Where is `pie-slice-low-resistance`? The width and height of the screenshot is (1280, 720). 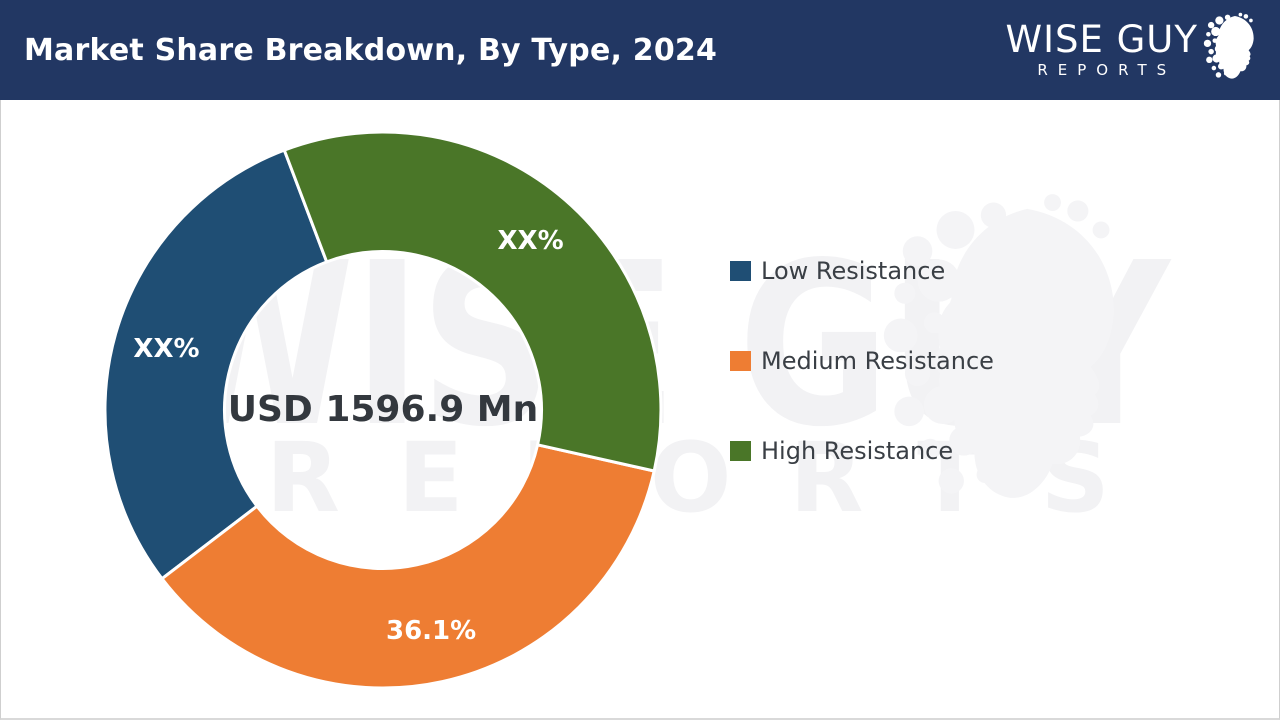 pie-slice-low-resistance is located at coordinates (216, 364).